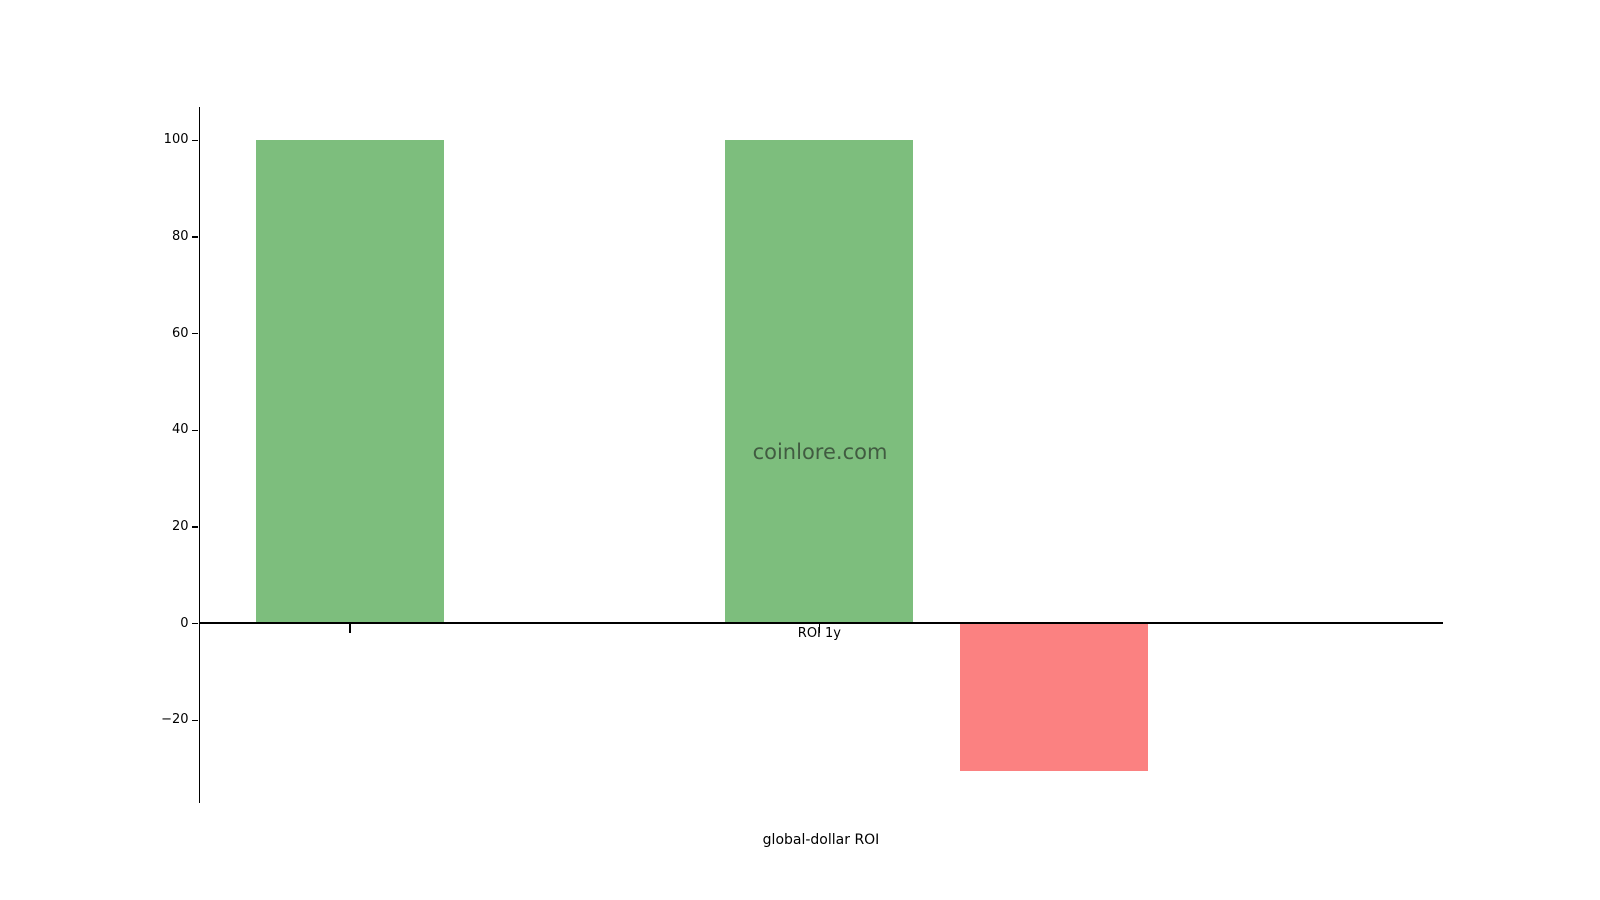  Describe the element at coordinates (819, 382) in the screenshot. I see `bar-roi-1y` at that location.